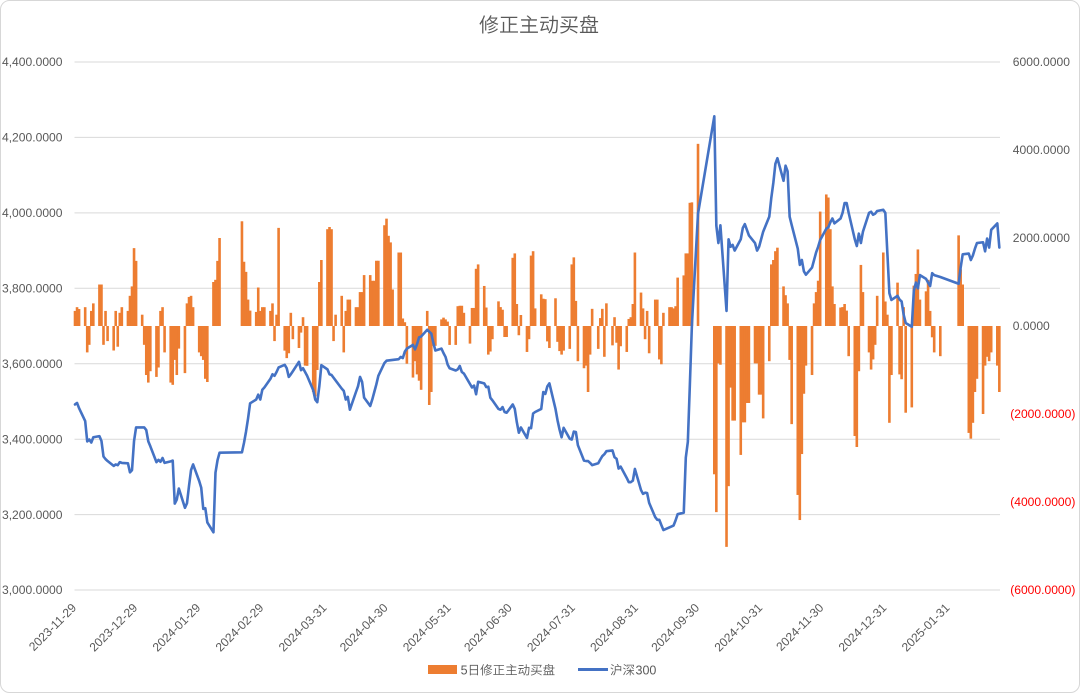 The height and width of the screenshot is (693, 1080). What do you see at coordinates (1041, 150) in the screenshot?
I see `svg-text: 4000.0000` at bounding box center [1041, 150].